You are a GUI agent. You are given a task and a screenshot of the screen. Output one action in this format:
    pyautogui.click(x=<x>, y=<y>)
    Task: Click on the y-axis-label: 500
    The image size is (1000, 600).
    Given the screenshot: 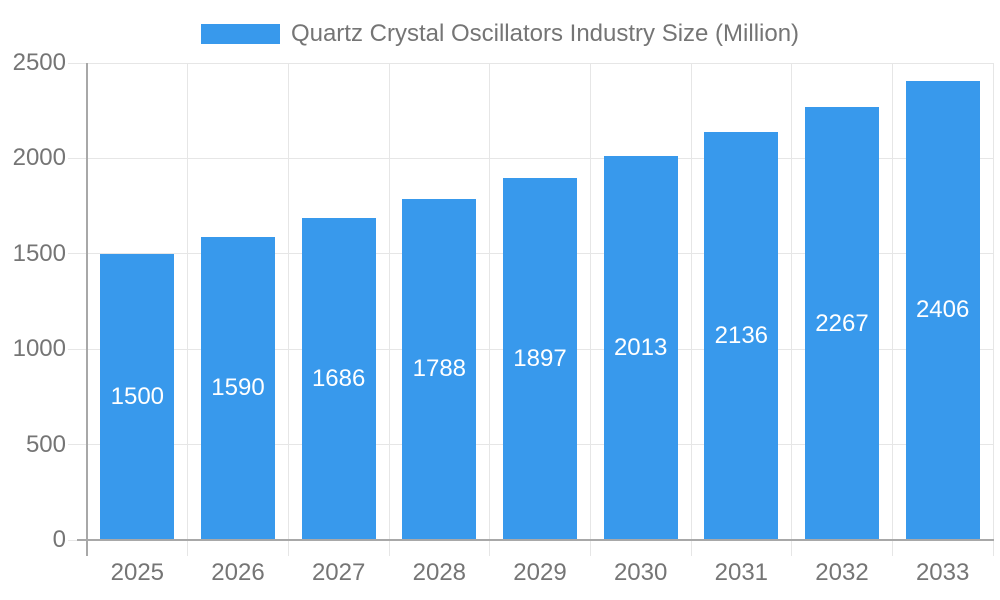 What is the action you would take?
    pyautogui.click(x=45, y=444)
    